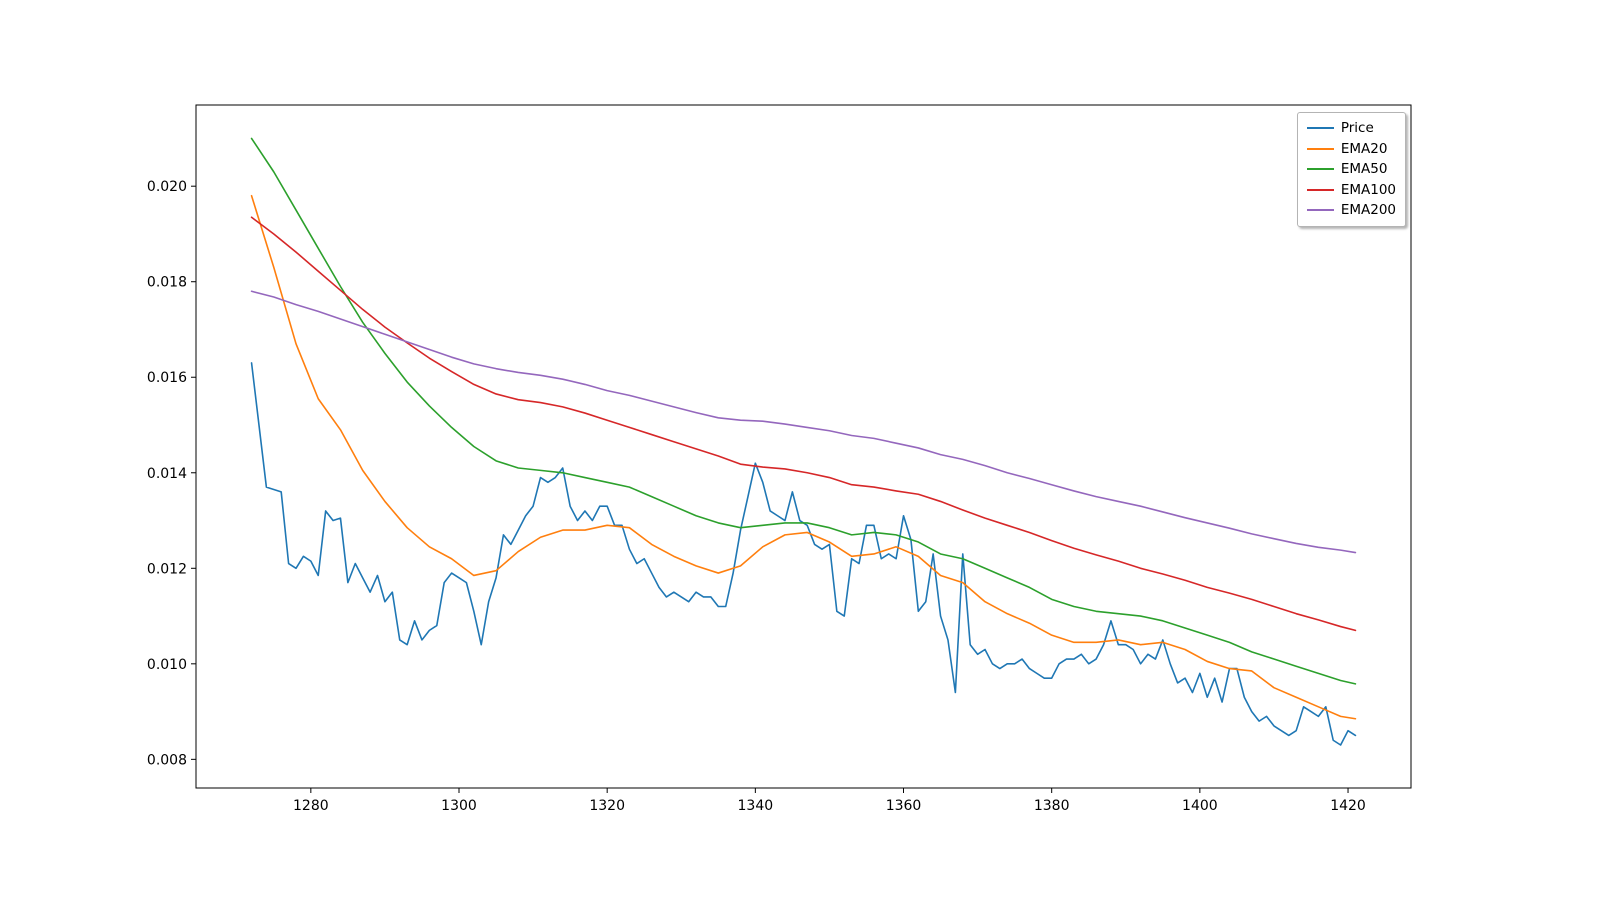 This screenshot has height=900, width=1600. What do you see at coordinates (167, 569) in the screenshot?
I see `y-axis-tick-label: 0.012` at bounding box center [167, 569].